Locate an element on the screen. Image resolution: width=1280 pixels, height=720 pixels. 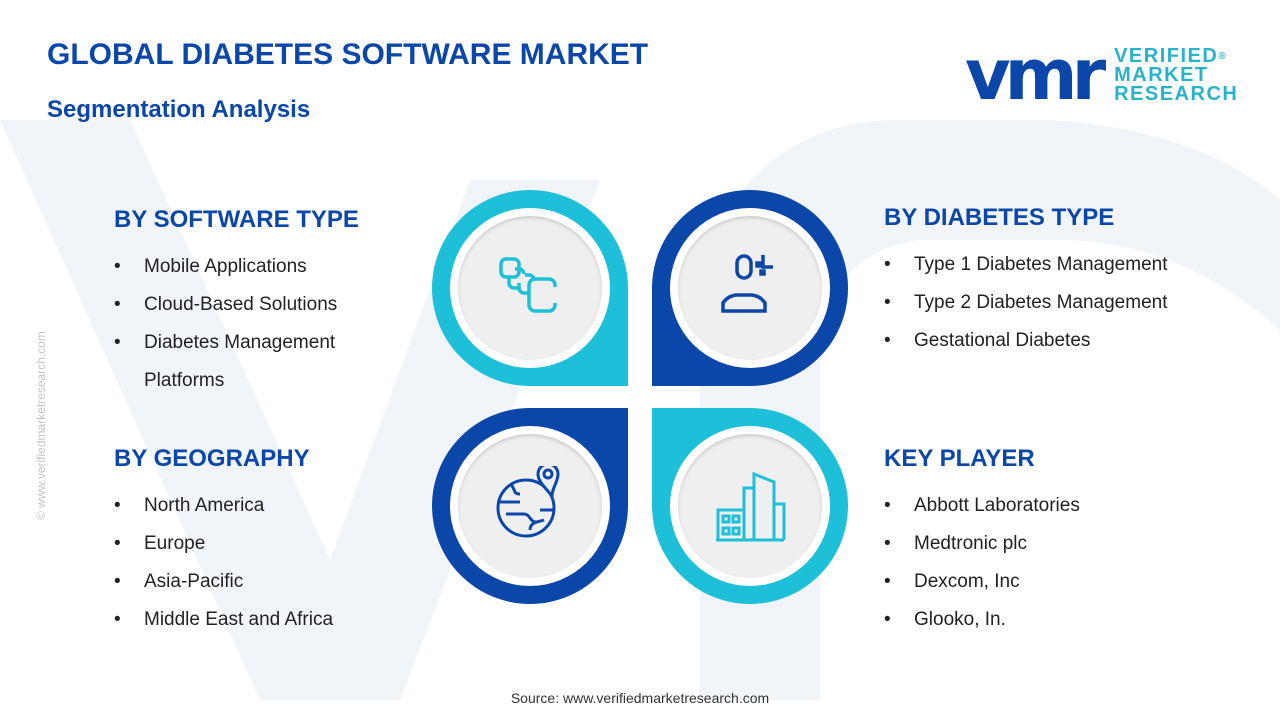
list-item: Type 2 Diabetes Management is located at coordinates (1026, 303).